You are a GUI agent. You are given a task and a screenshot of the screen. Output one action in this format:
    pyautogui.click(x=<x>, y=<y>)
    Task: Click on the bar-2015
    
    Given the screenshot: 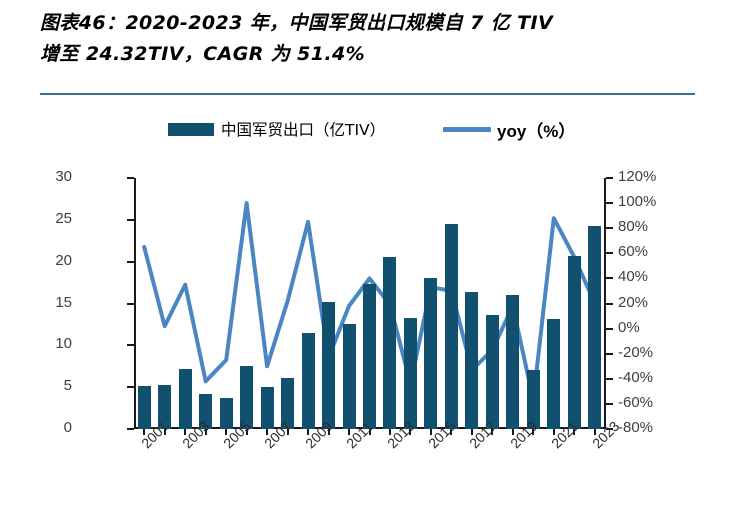 What is the action you would take?
    pyautogui.click(x=431, y=353)
    